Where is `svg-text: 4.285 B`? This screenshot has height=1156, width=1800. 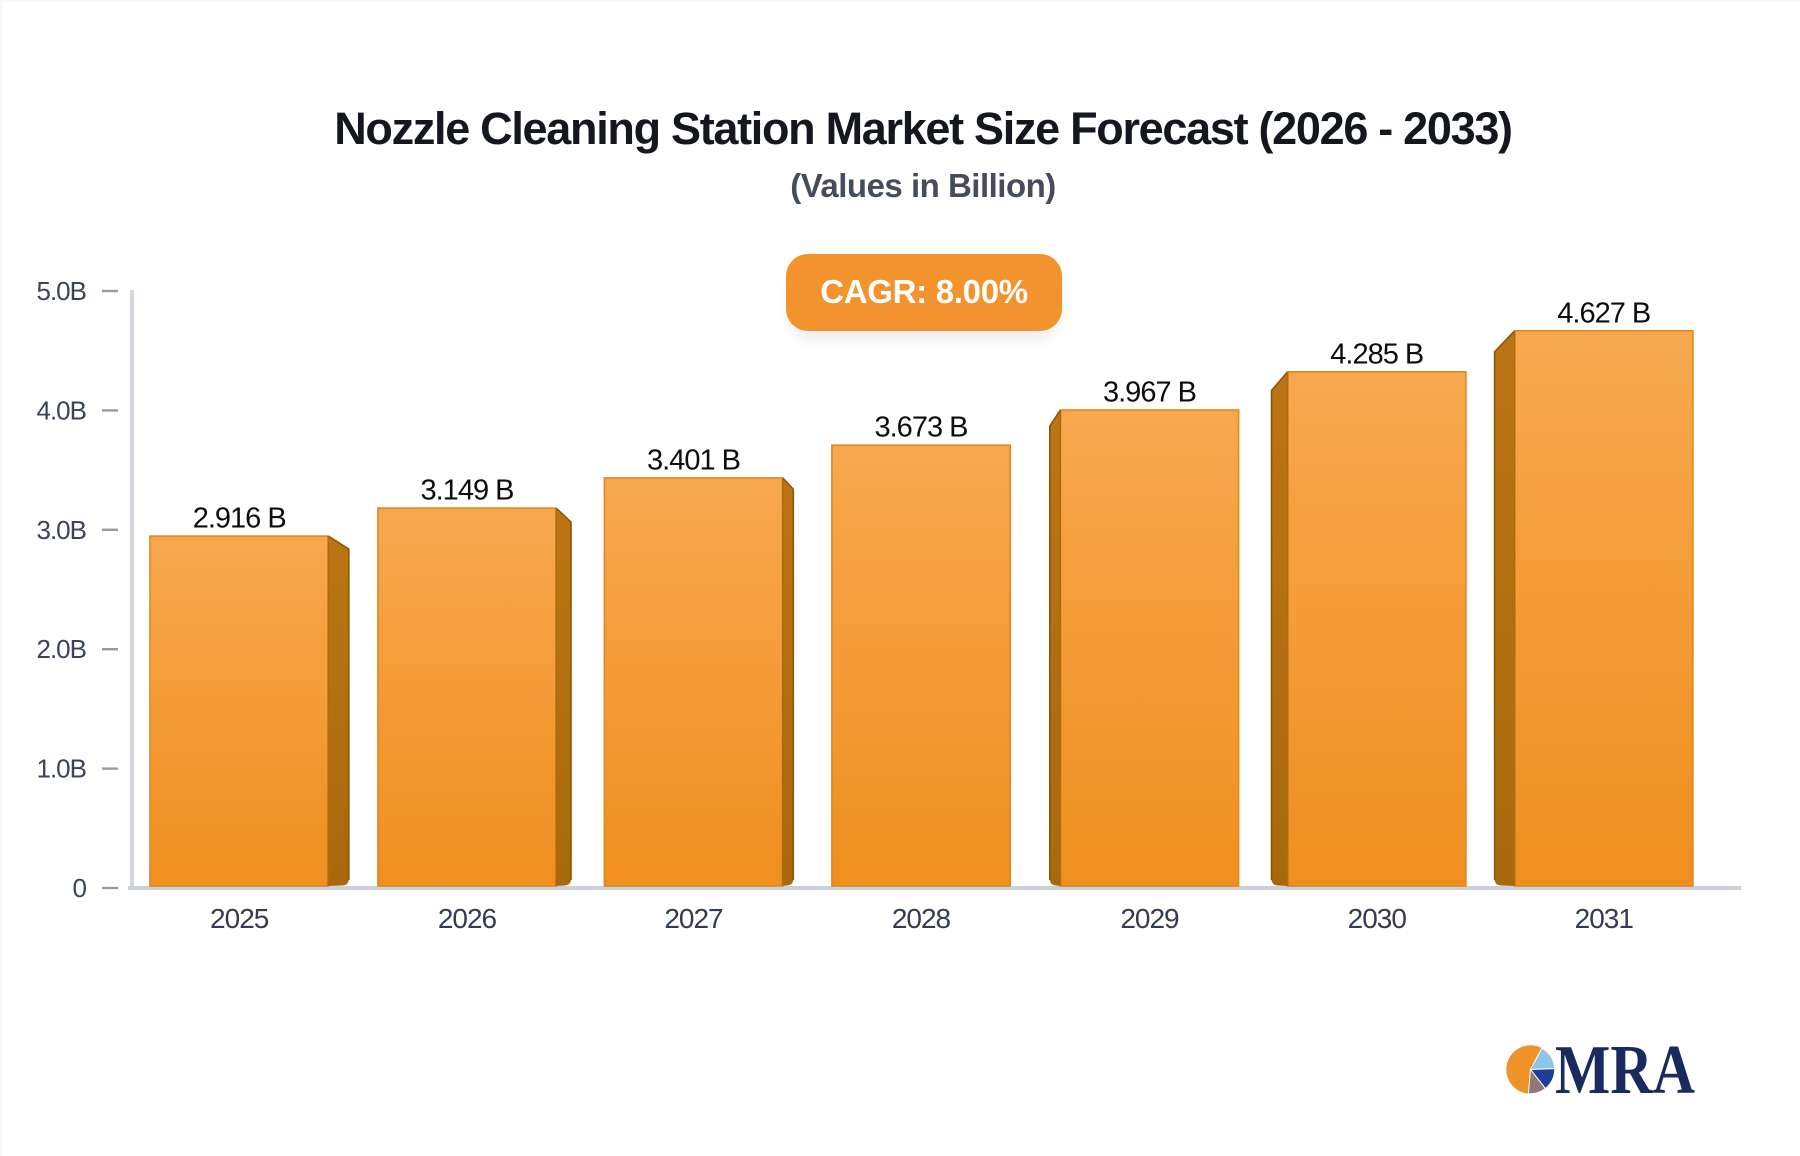 svg-text: 4.285 B is located at coordinates (1376, 354).